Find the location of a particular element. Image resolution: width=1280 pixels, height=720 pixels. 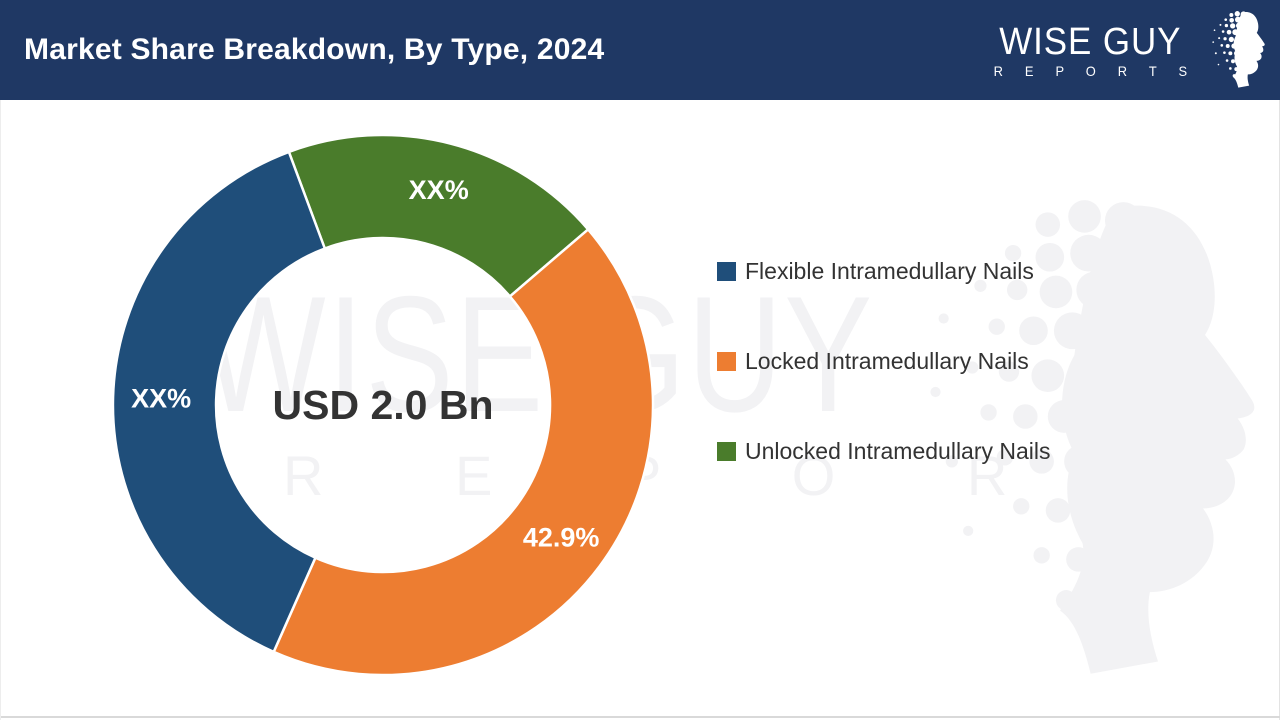

donut-center-value: USD 2.0 Bn is located at coordinates (383, 405).